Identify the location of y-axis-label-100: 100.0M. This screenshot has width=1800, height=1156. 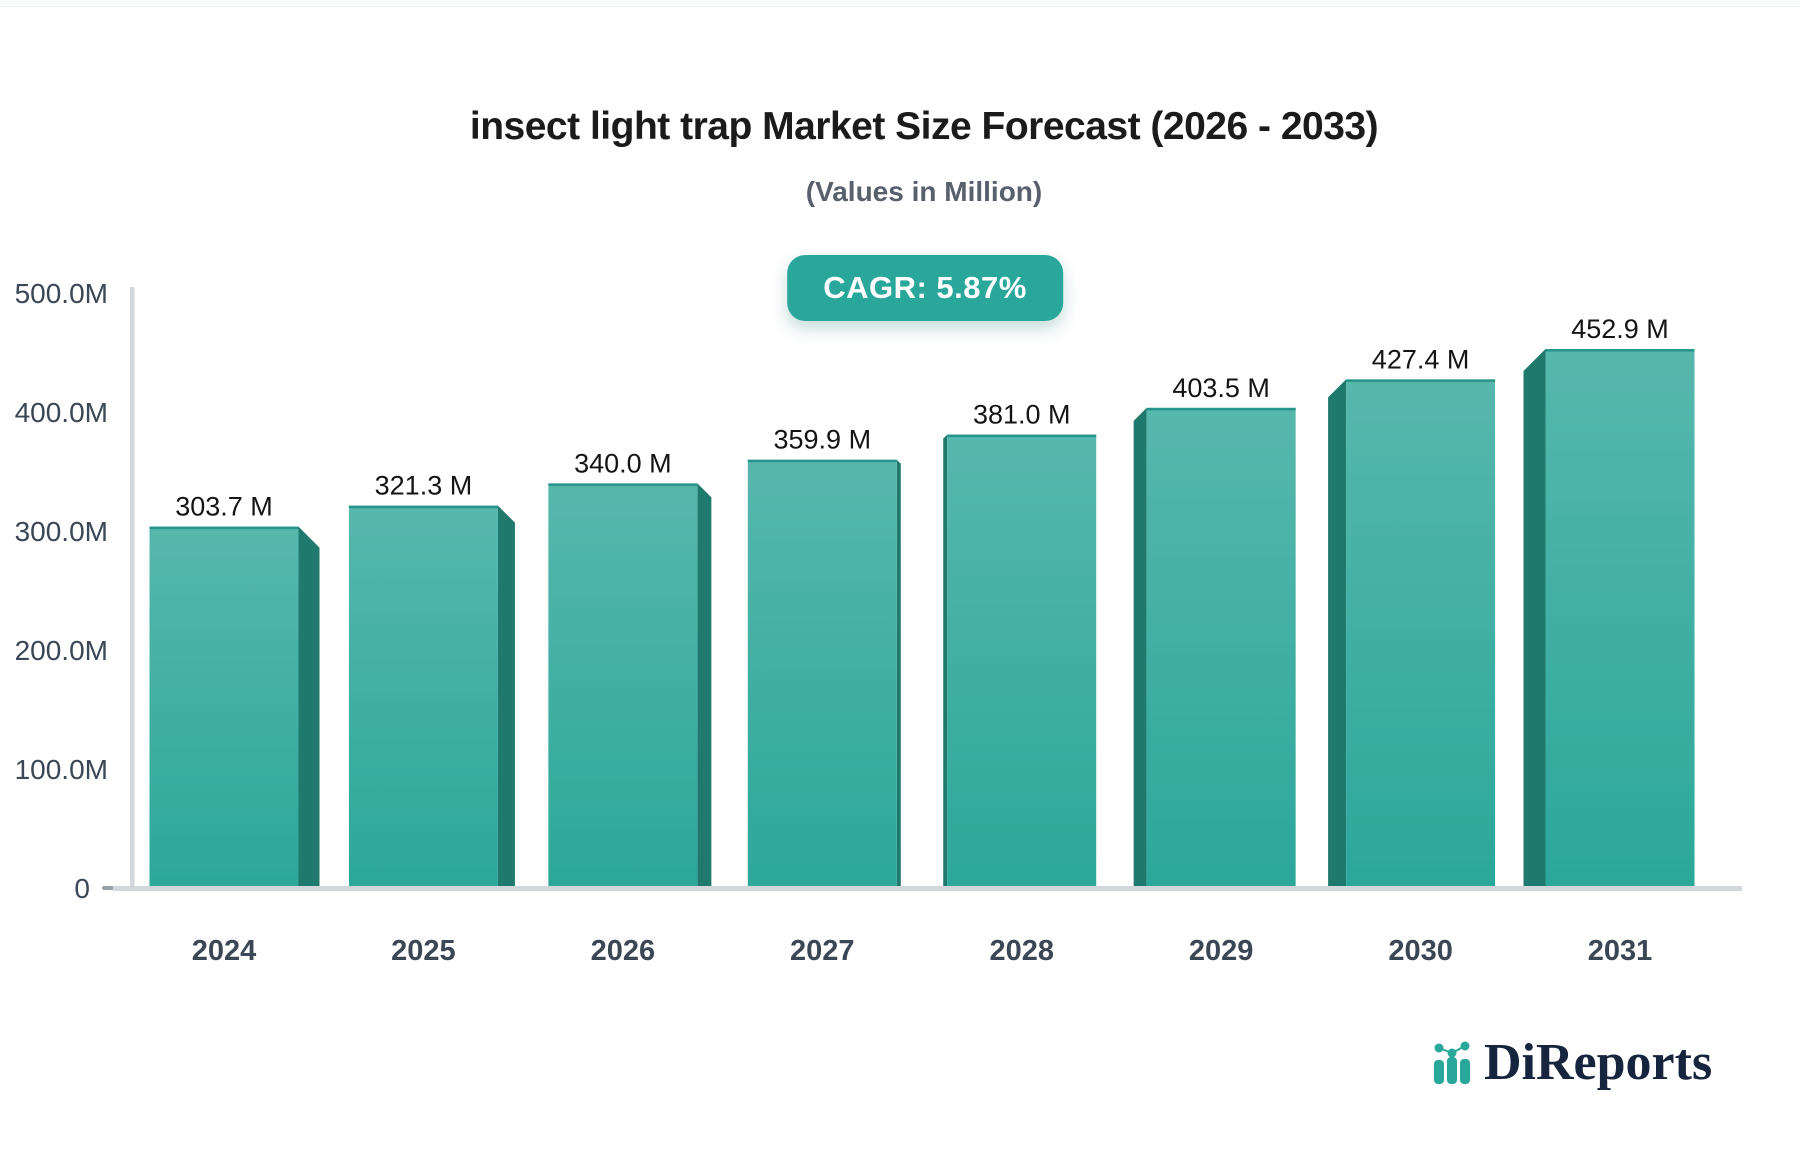
(61, 769).